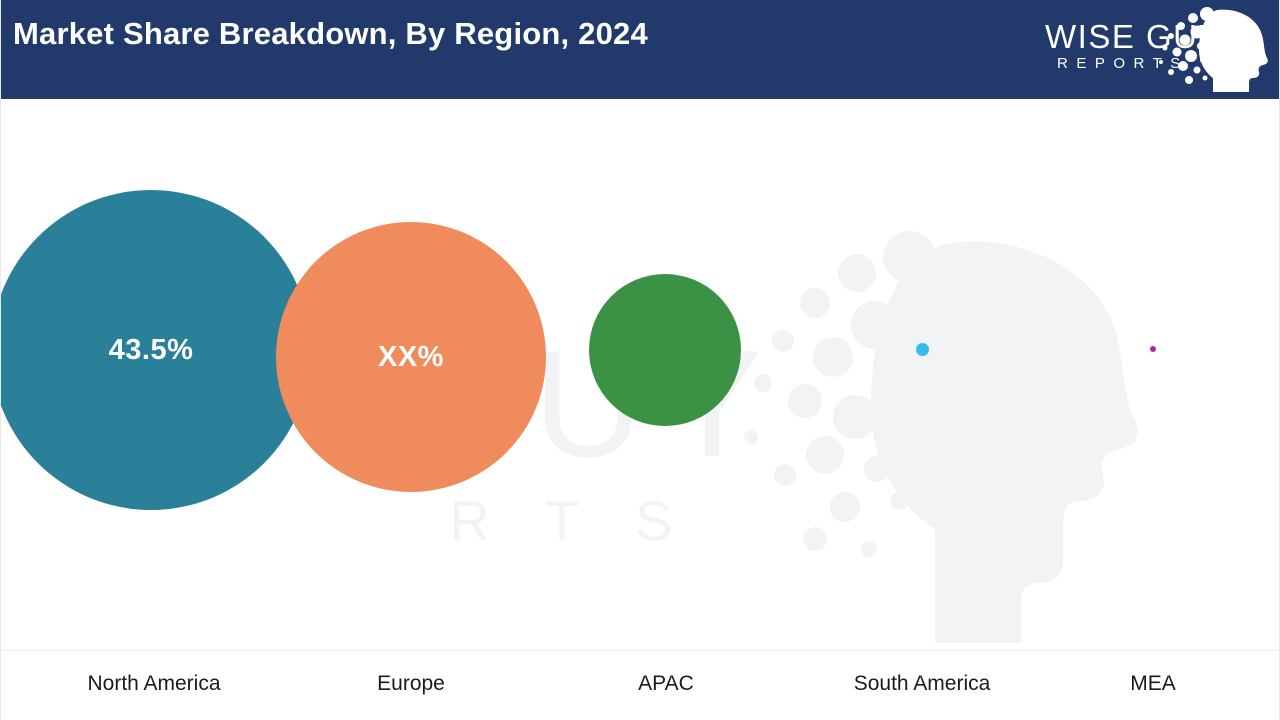 The width and height of the screenshot is (1280, 720). What do you see at coordinates (154, 683) in the screenshot?
I see `category-label-north-america: North America` at bounding box center [154, 683].